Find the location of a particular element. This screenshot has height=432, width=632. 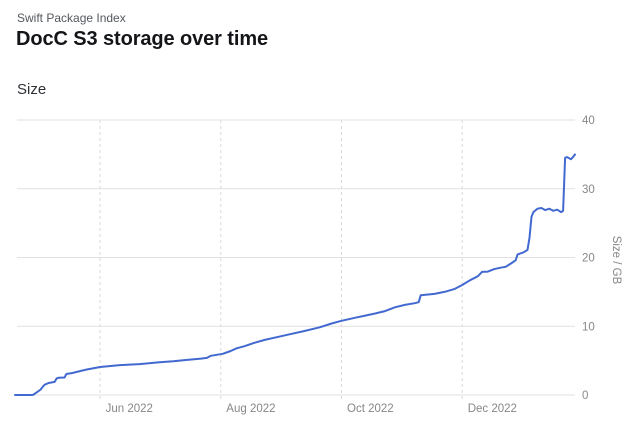

site-name: Swift Package Index is located at coordinates (71, 18).